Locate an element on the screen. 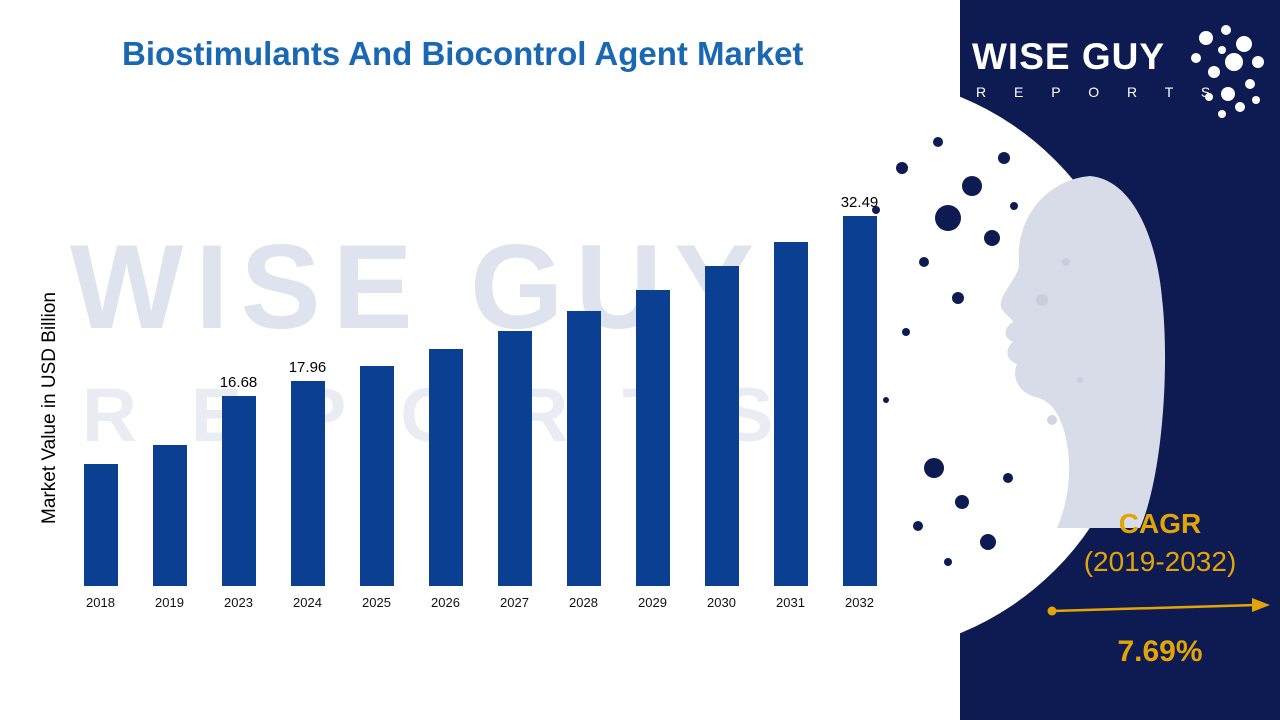 The image size is (1280, 720). x-axis-label: 2028 is located at coordinates (583, 602).